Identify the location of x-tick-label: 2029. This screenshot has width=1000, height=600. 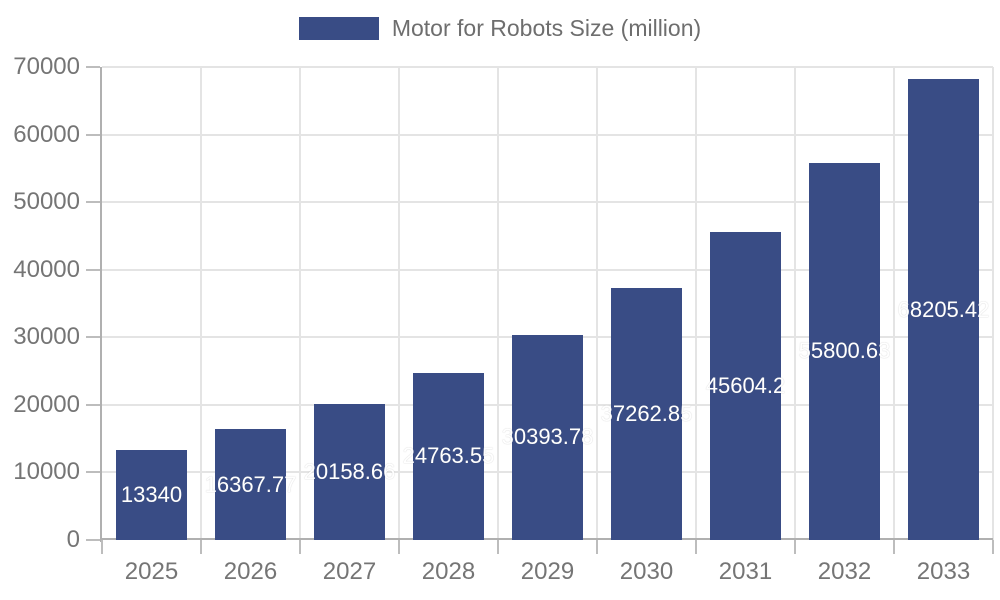
(547, 571).